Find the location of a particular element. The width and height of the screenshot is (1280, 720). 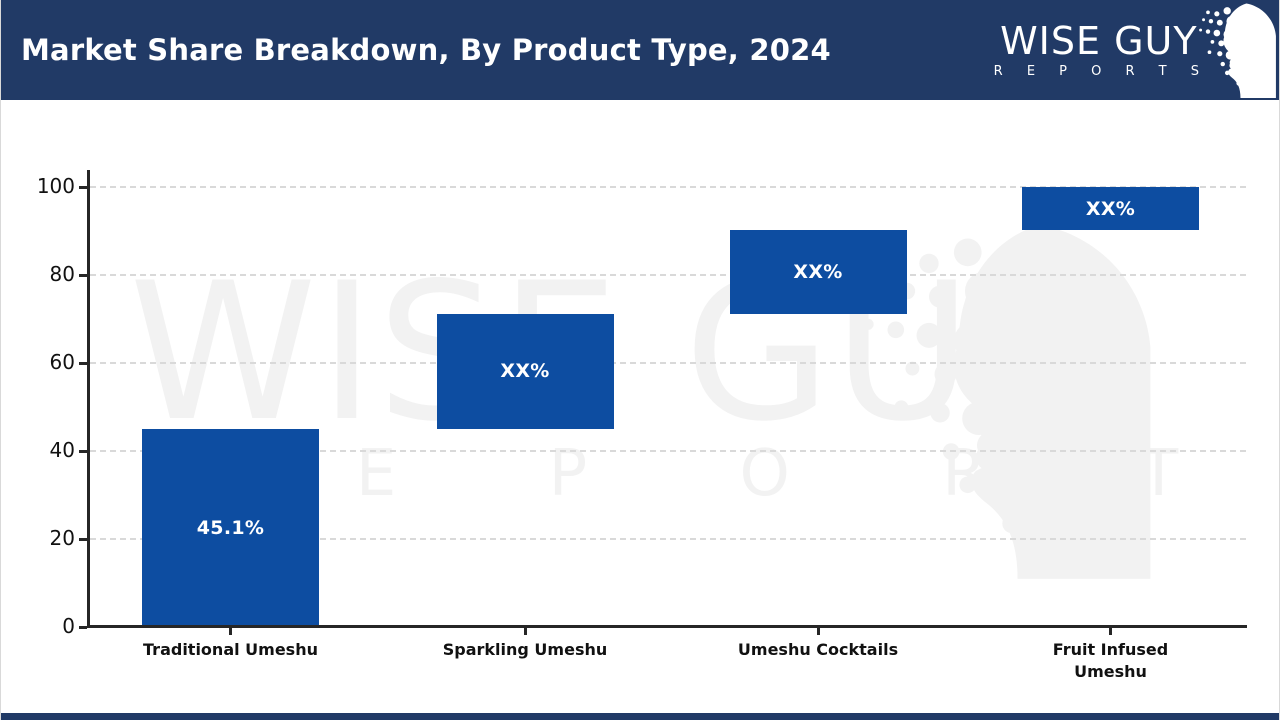

bar-value-label-1: 45.1% is located at coordinates (230, 527).